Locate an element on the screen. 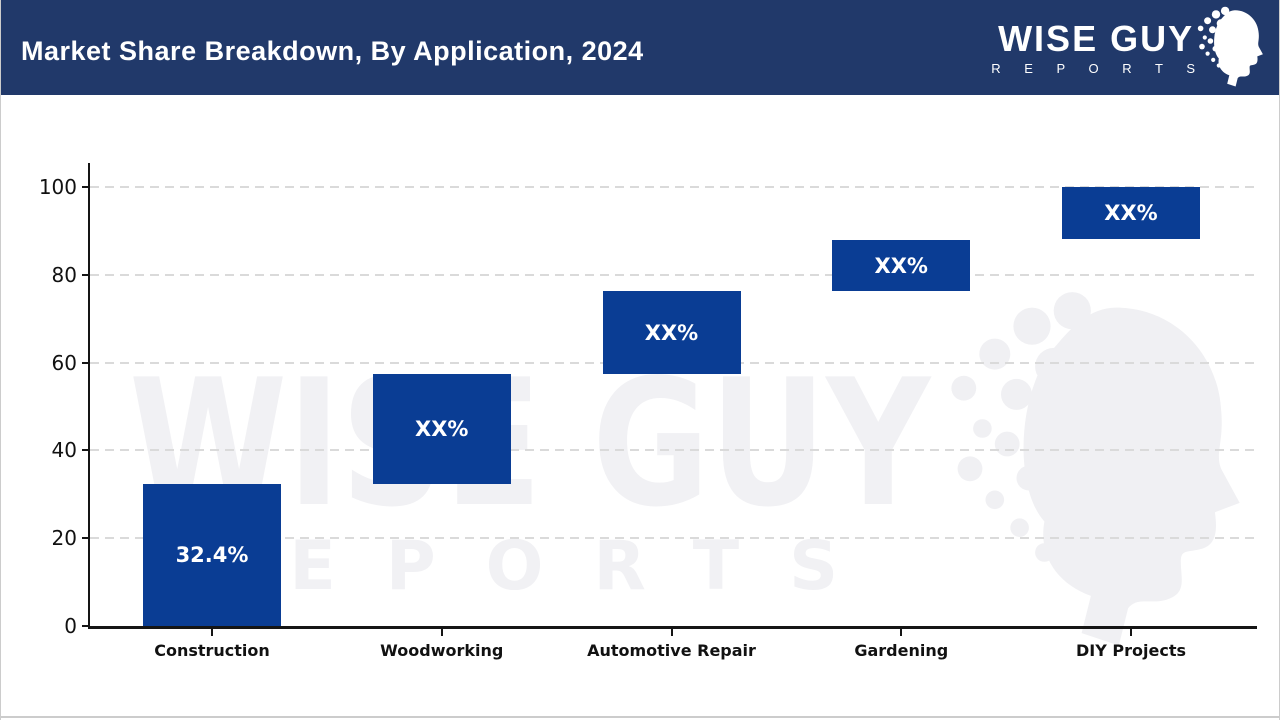  y-tick-label-100: 100 is located at coordinates (57, 187).